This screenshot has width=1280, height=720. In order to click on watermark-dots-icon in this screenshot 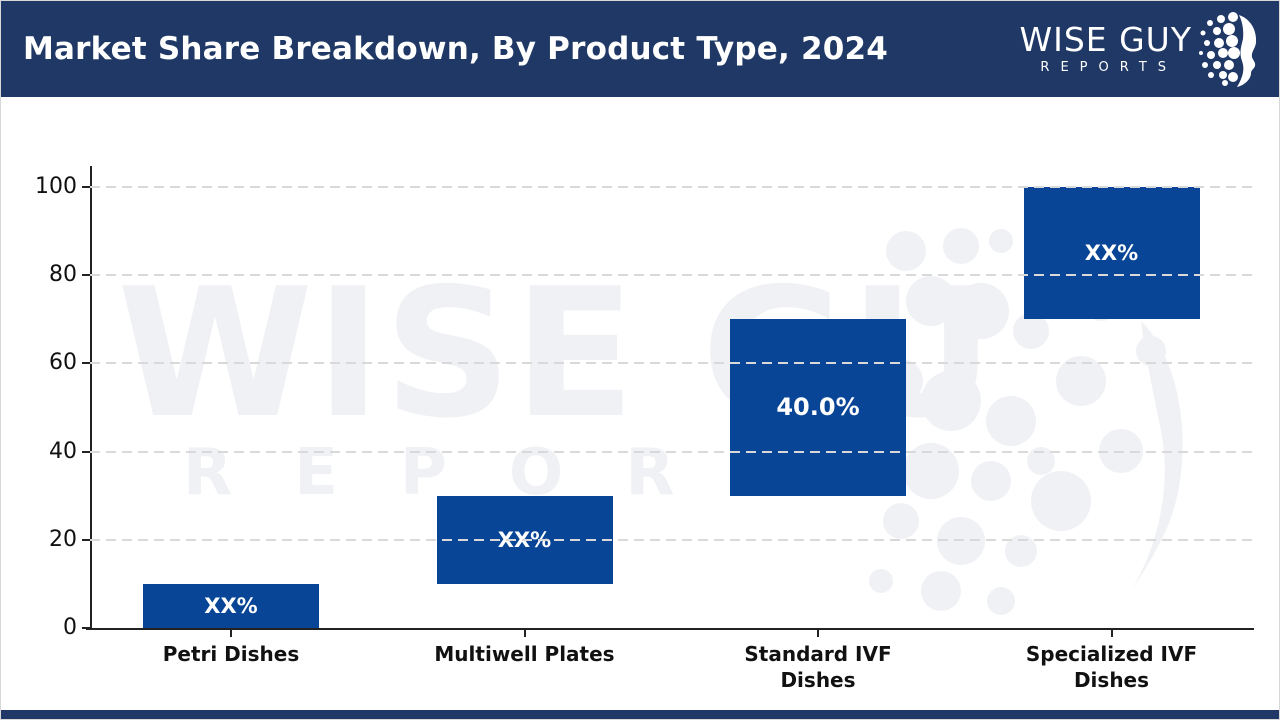, I will do `click(1019, 421)`.